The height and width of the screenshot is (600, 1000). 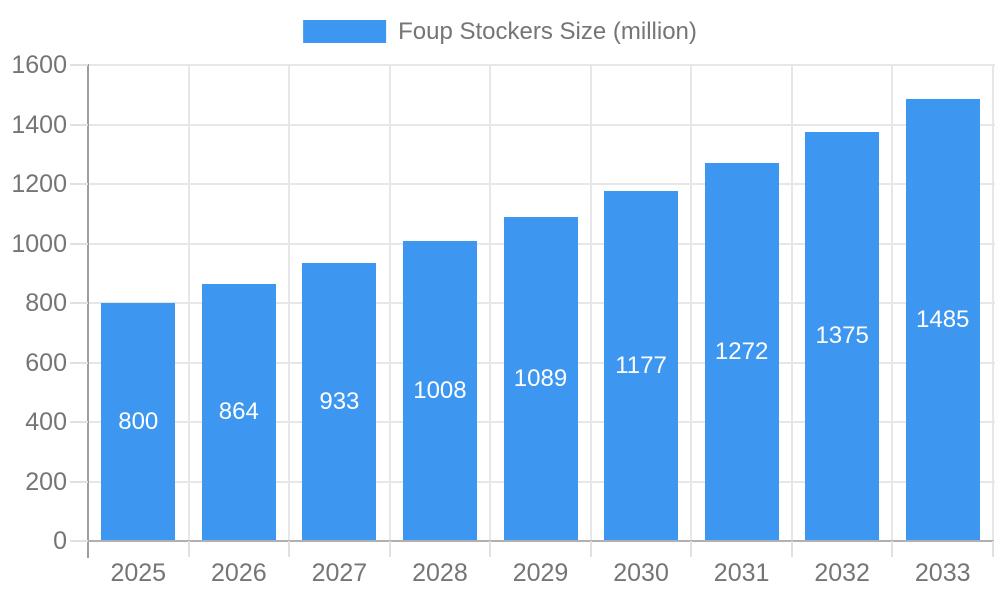 What do you see at coordinates (60, 541) in the screenshot?
I see `y-axis-label: 0` at bounding box center [60, 541].